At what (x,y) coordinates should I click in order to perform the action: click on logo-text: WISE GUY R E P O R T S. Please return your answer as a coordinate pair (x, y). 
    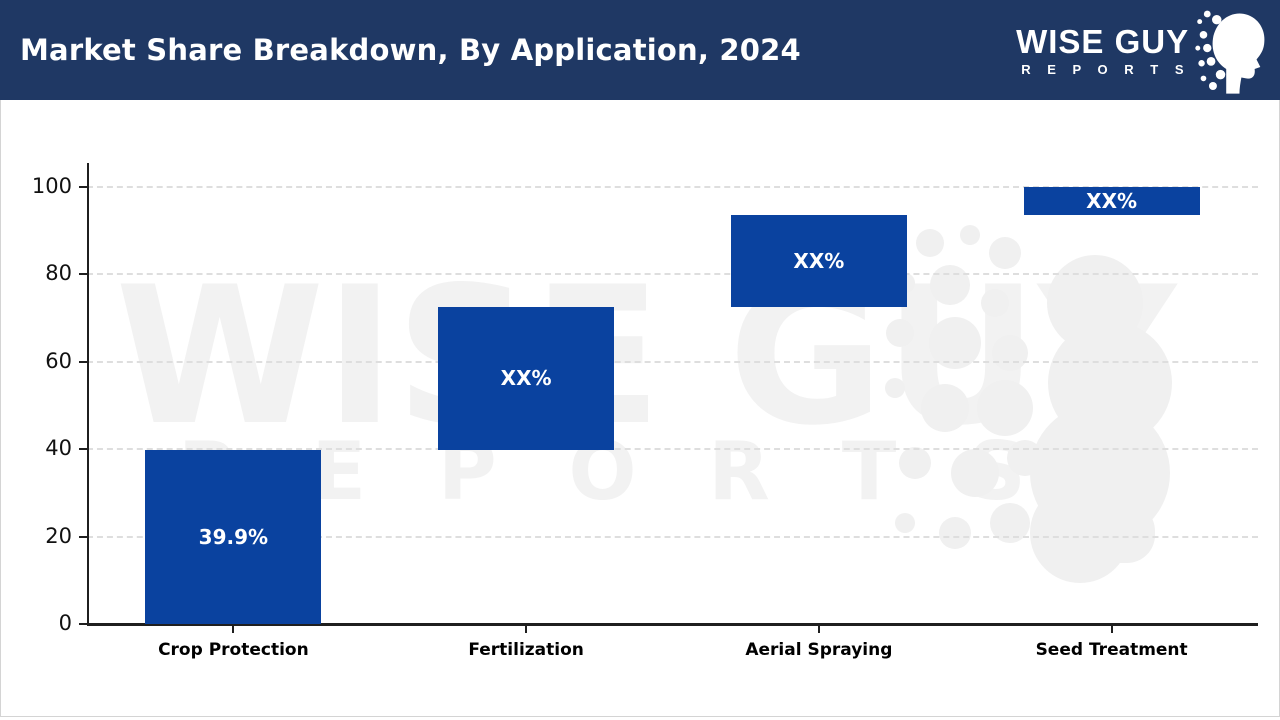
    Looking at the image, I should click on (1102, 50).